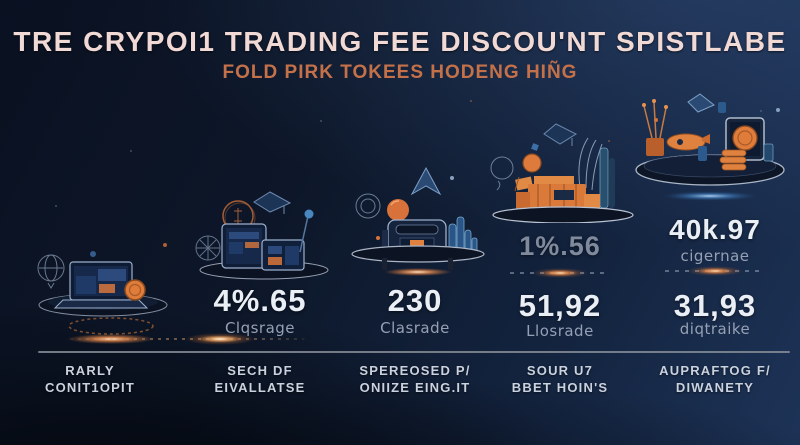 The height and width of the screenshot is (445, 800). Describe the element at coordinates (187, 339) in the screenshot. I see `floor-glow` at that location.